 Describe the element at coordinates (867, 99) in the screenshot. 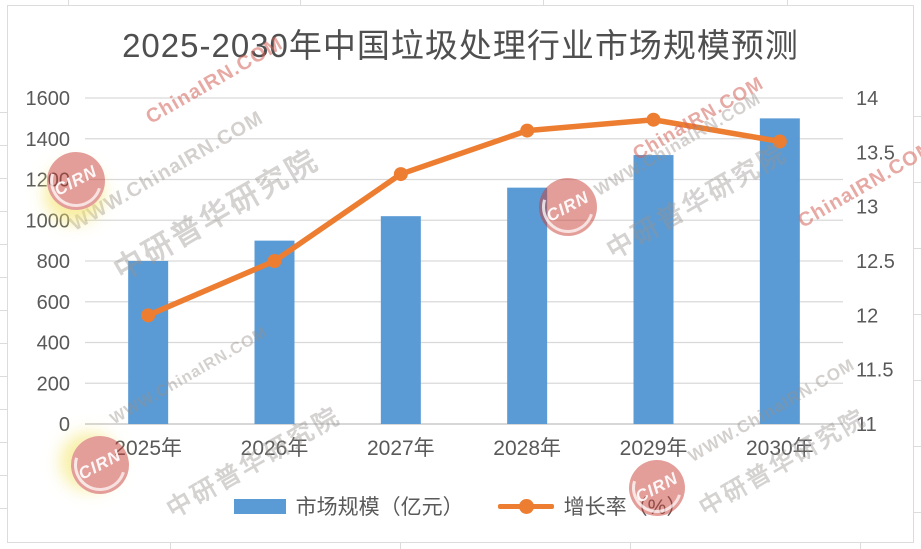

I see `y-axis-right-tick: 14` at that location.